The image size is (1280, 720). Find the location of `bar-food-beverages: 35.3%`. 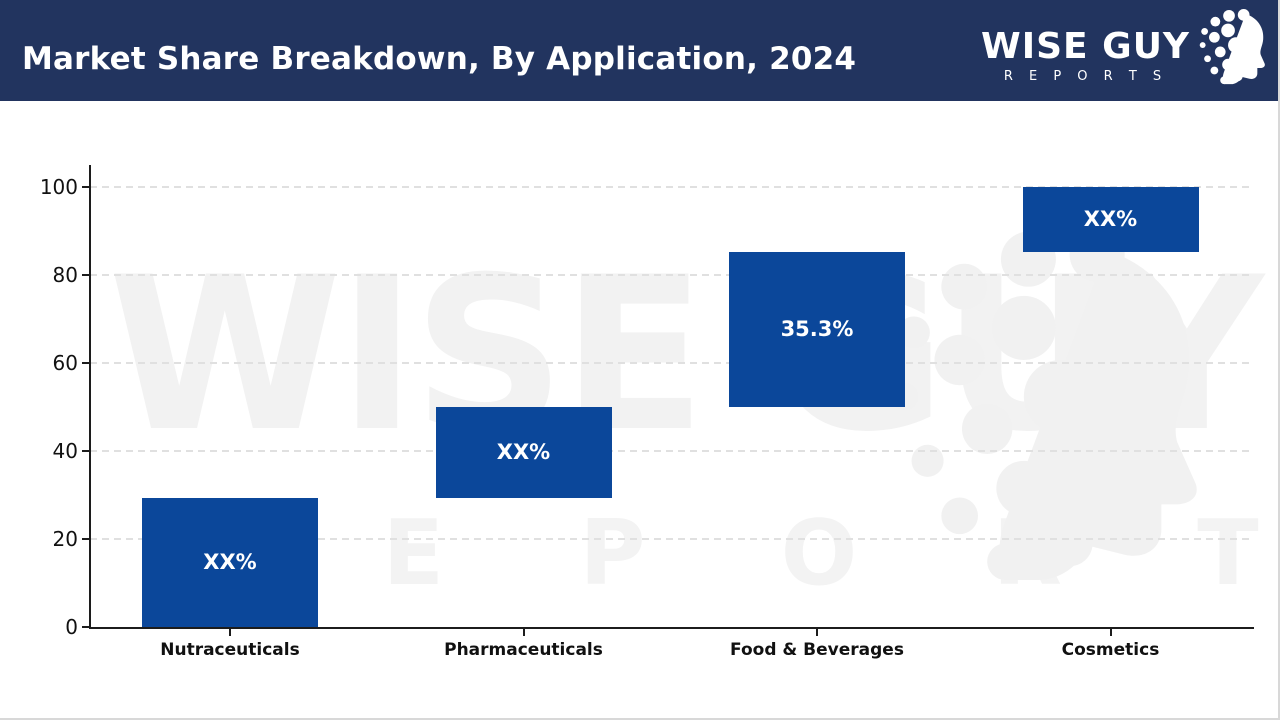

bar-food-beverages: 35.3% is located at coordinates (817, 329).